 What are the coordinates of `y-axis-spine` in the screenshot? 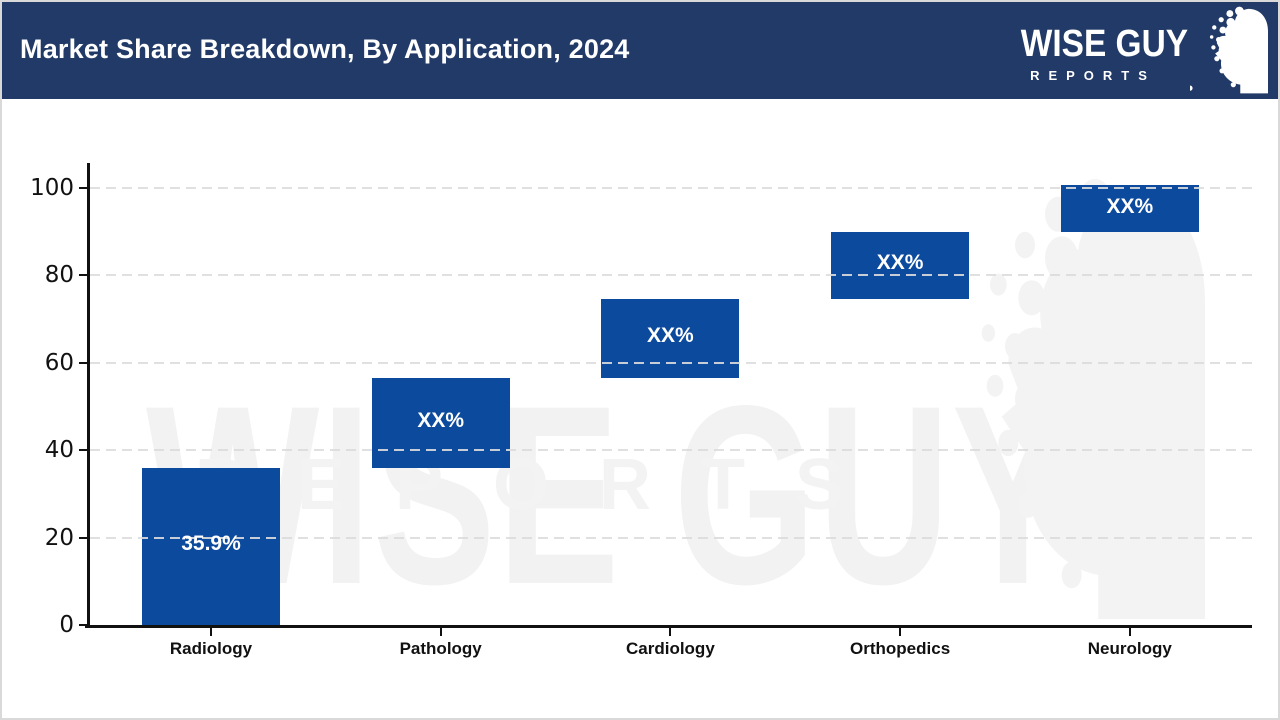 It's located at (88, 395).